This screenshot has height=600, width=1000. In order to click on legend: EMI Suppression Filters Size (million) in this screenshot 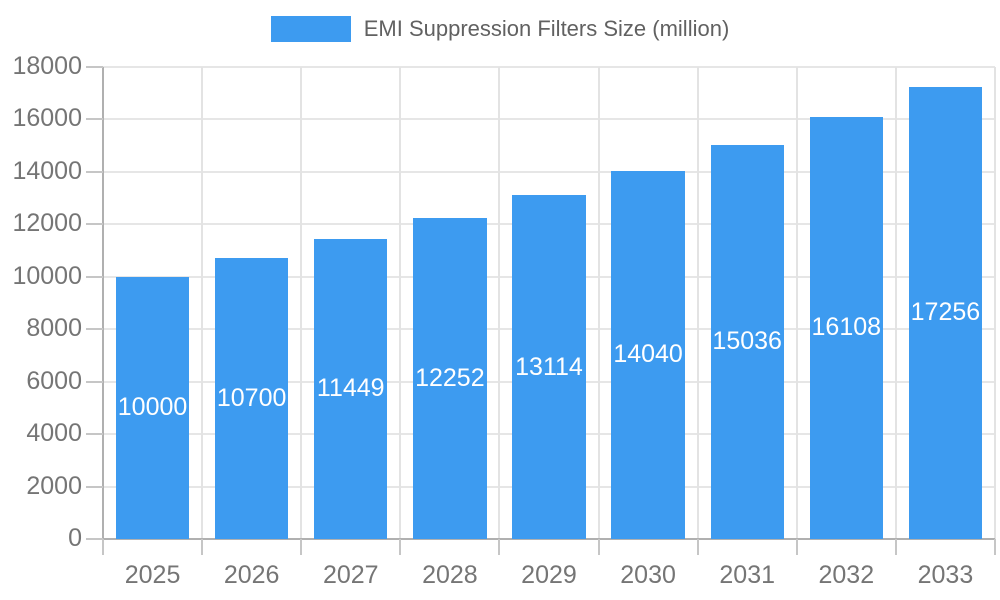, I will do `click(500, 29)`.